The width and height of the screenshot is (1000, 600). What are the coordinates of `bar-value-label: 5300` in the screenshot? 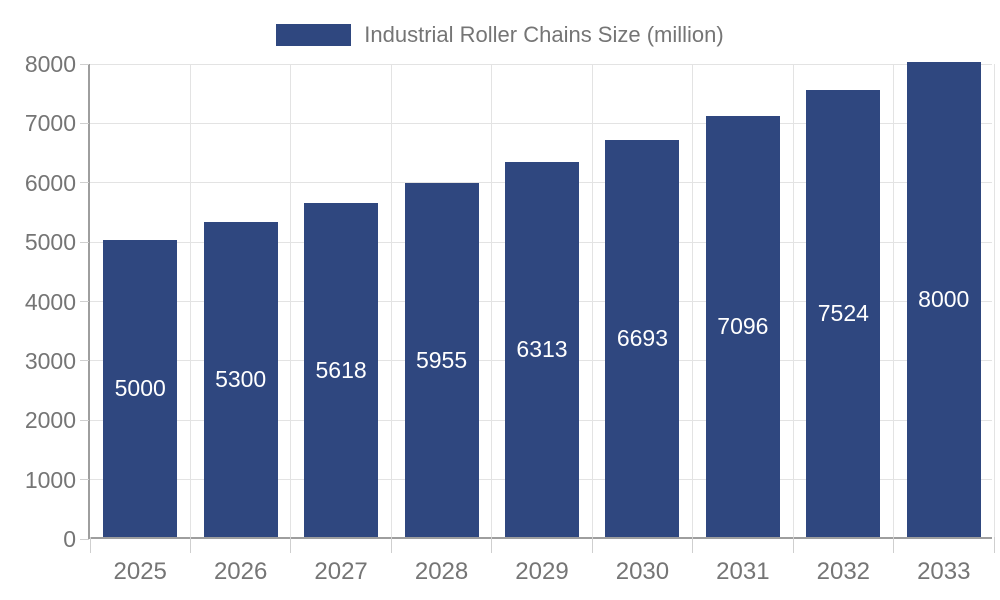 It's located at (241, 379).